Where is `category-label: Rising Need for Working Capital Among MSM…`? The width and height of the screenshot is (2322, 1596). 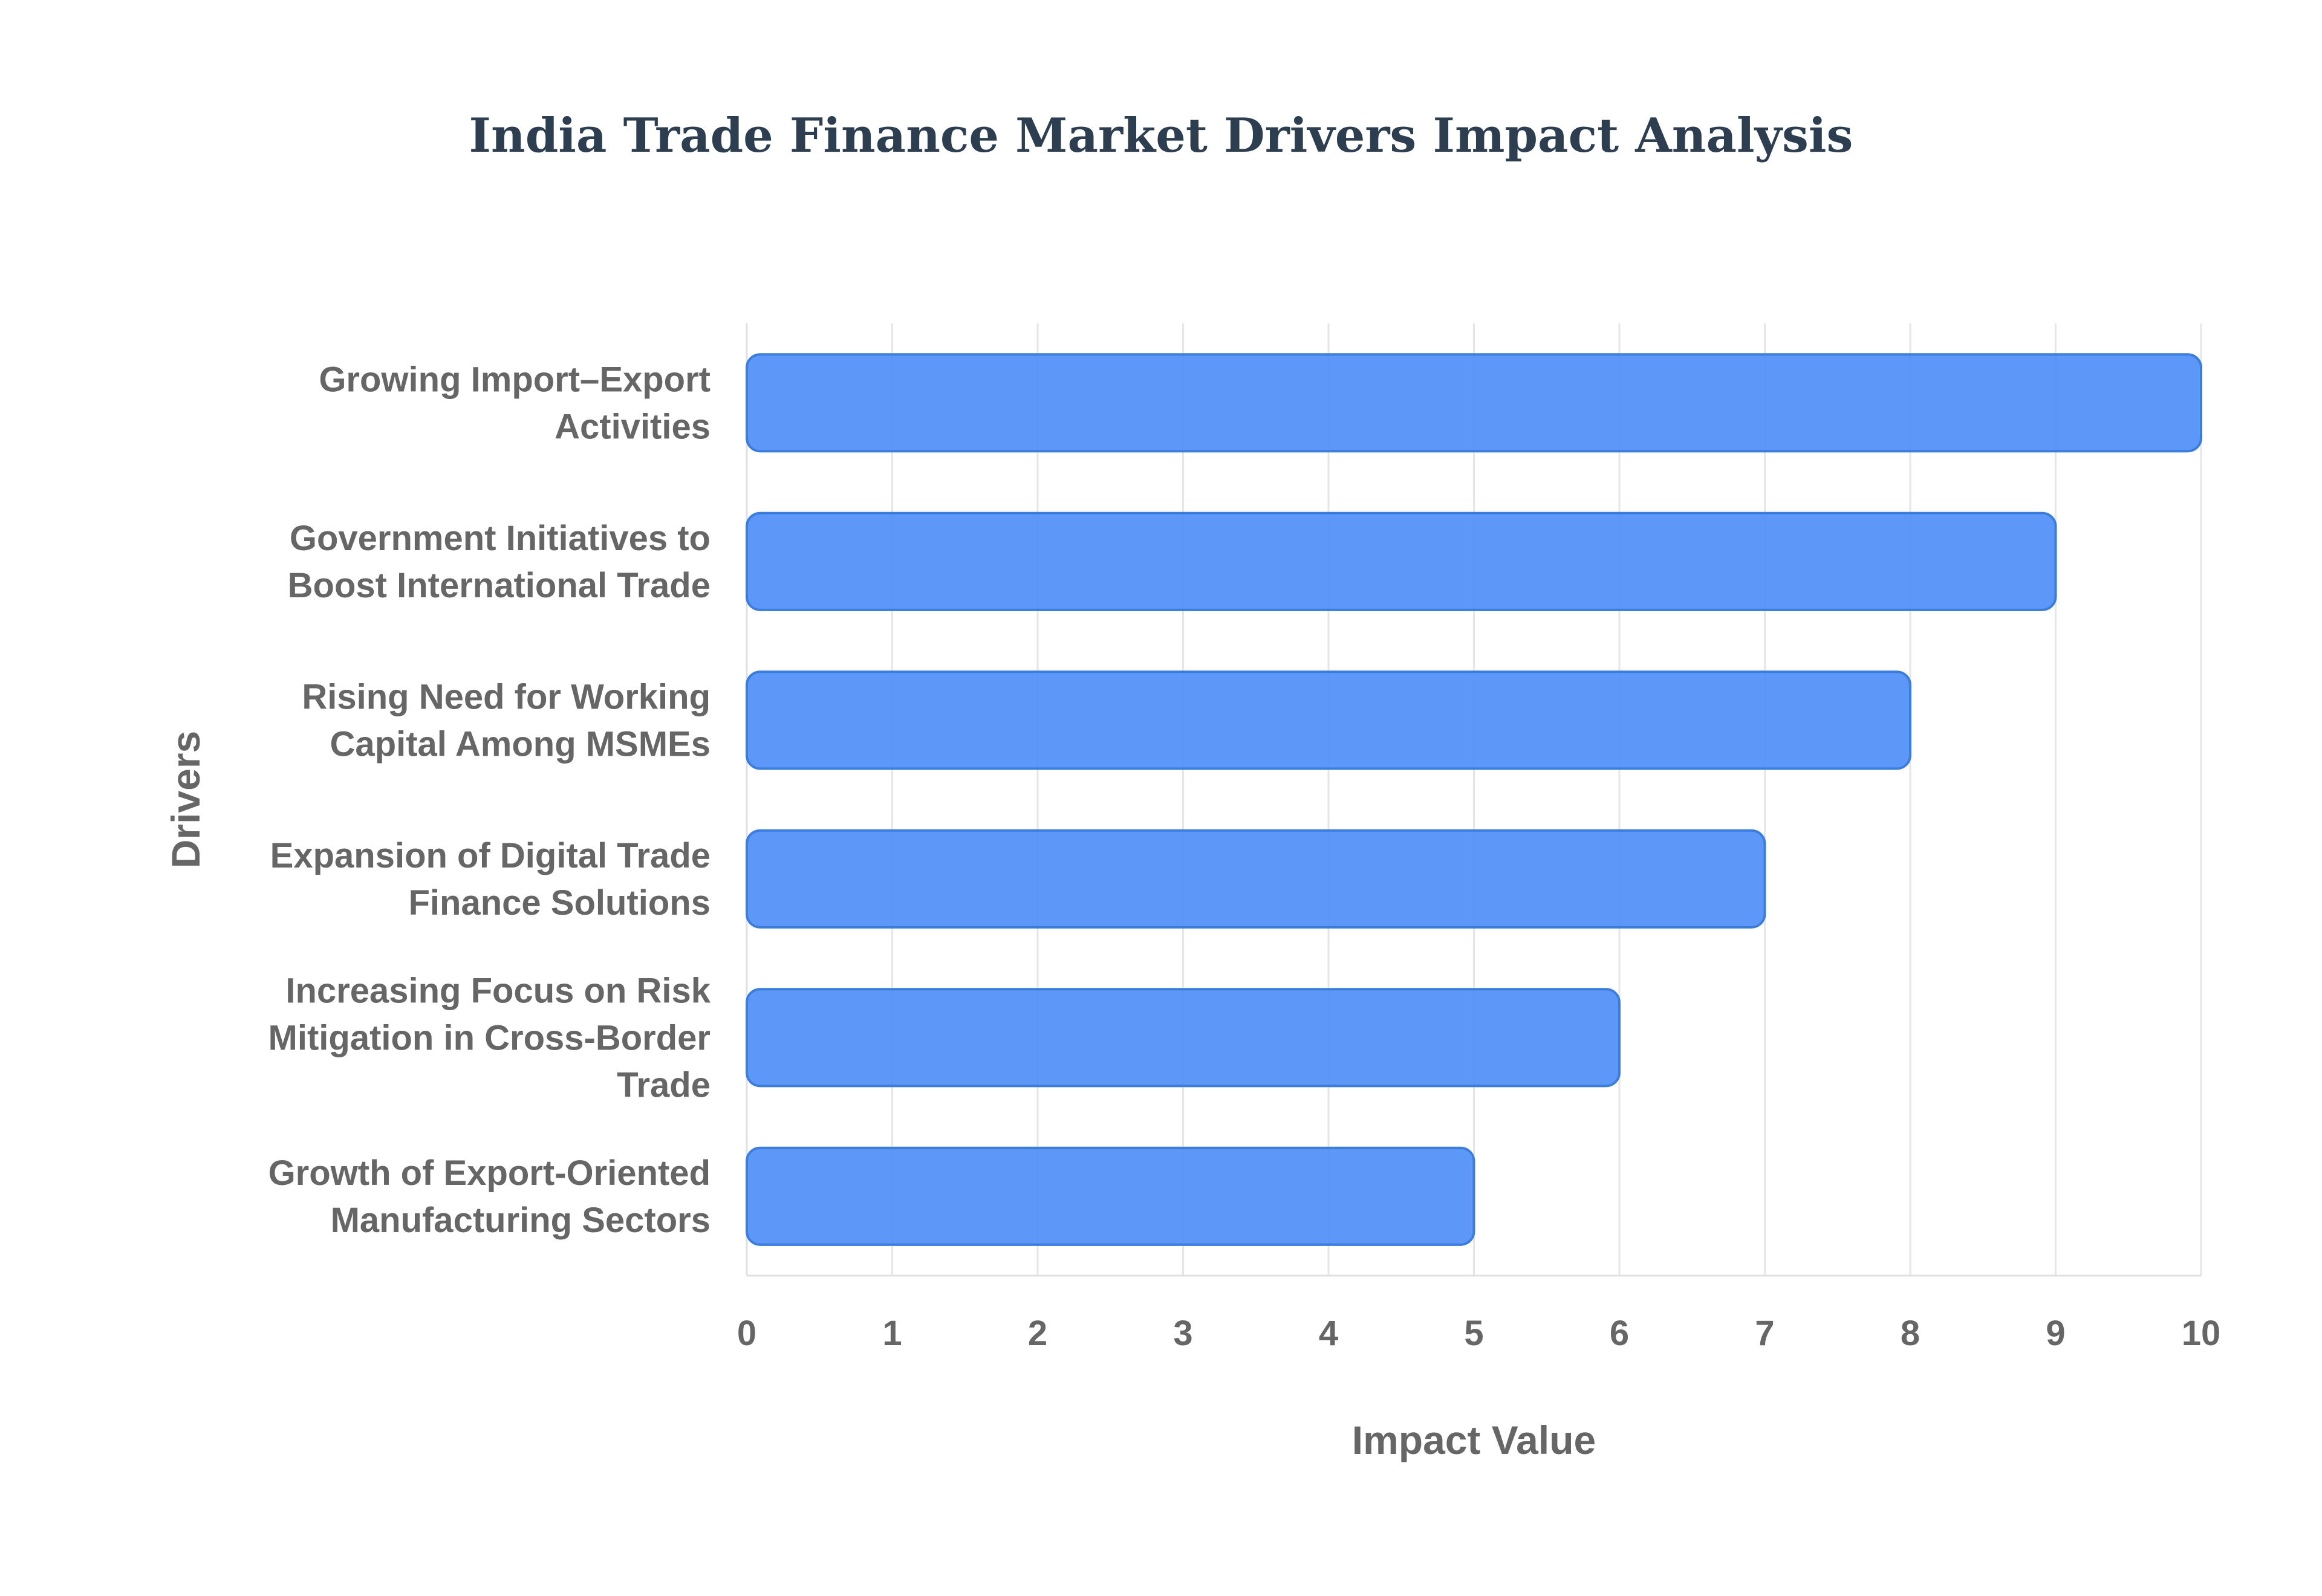 category-label: Rising Need for Working Capital Among MSM… is located at coordinates (506, 720).